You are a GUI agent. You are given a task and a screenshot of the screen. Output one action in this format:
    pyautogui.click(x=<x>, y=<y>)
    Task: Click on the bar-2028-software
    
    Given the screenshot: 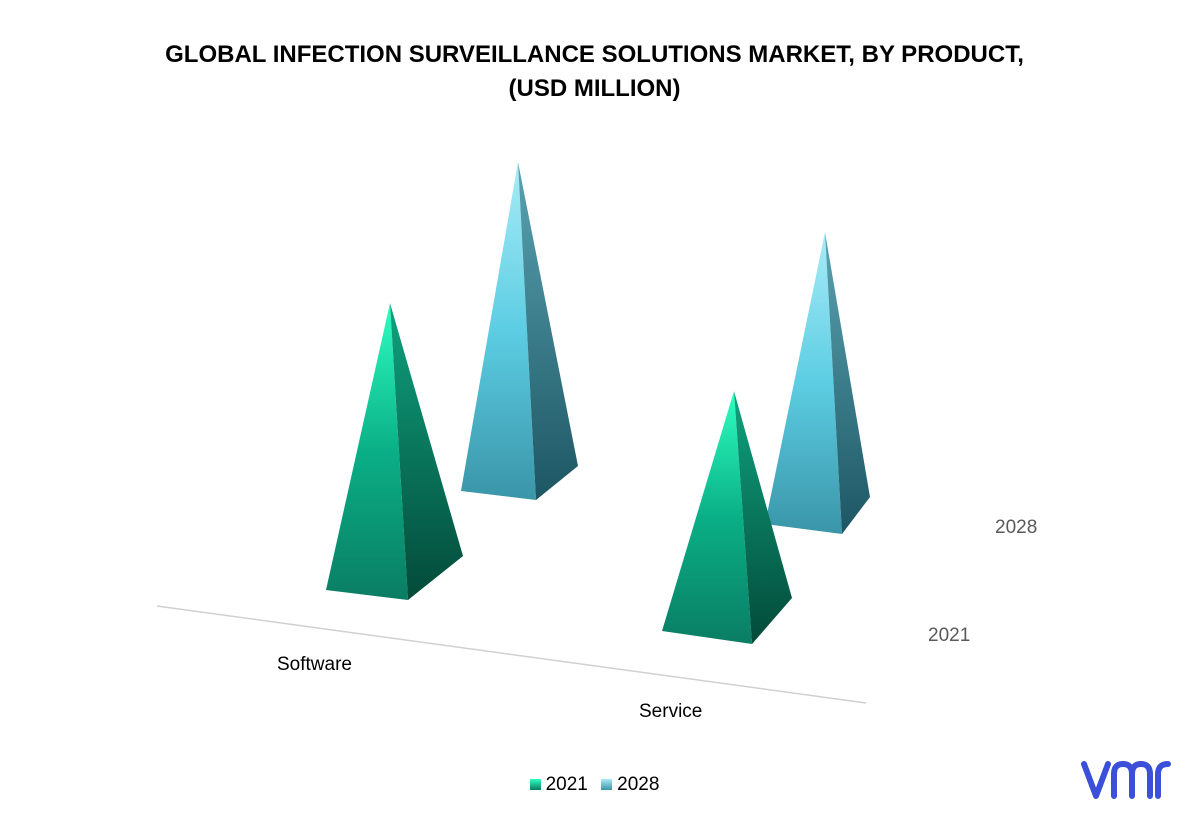 What is the action you would take?
    pyautogui.click(x=519, y=331)
    